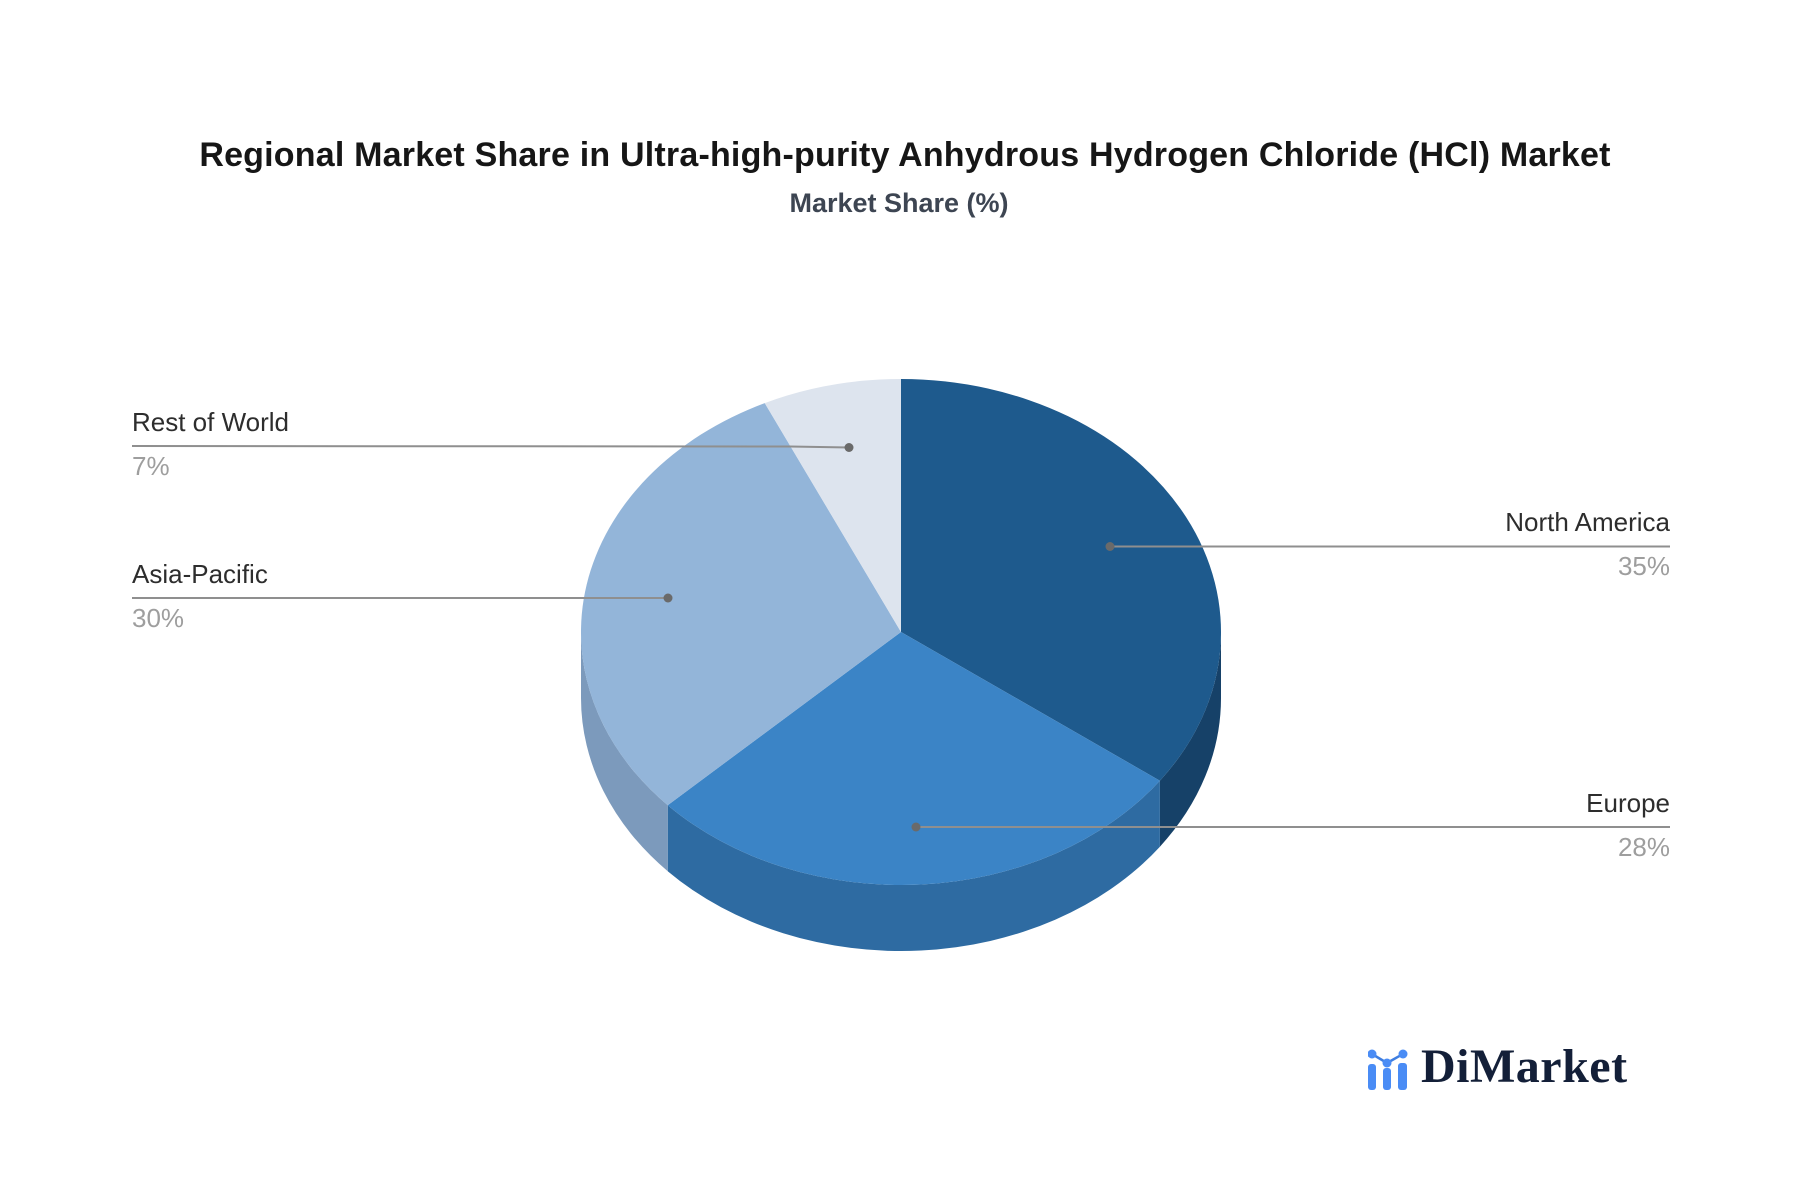 This screenshot has width=1800, height=1196. I want to click on leader-dot-rest-of-world, so click(849, 447).